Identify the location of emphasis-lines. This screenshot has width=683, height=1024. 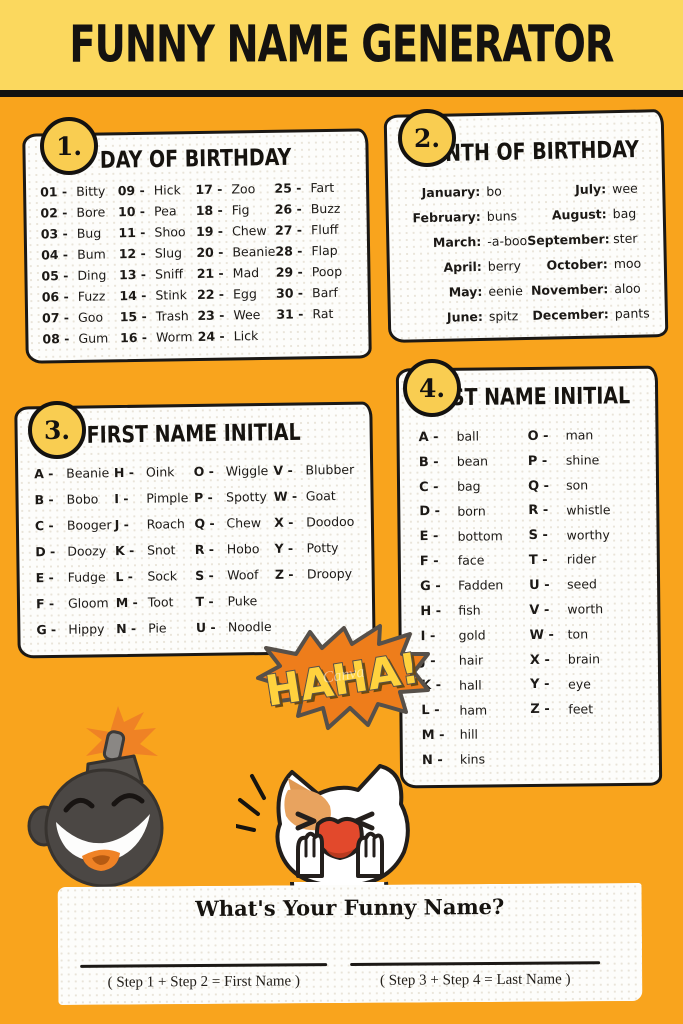
(251, 803).